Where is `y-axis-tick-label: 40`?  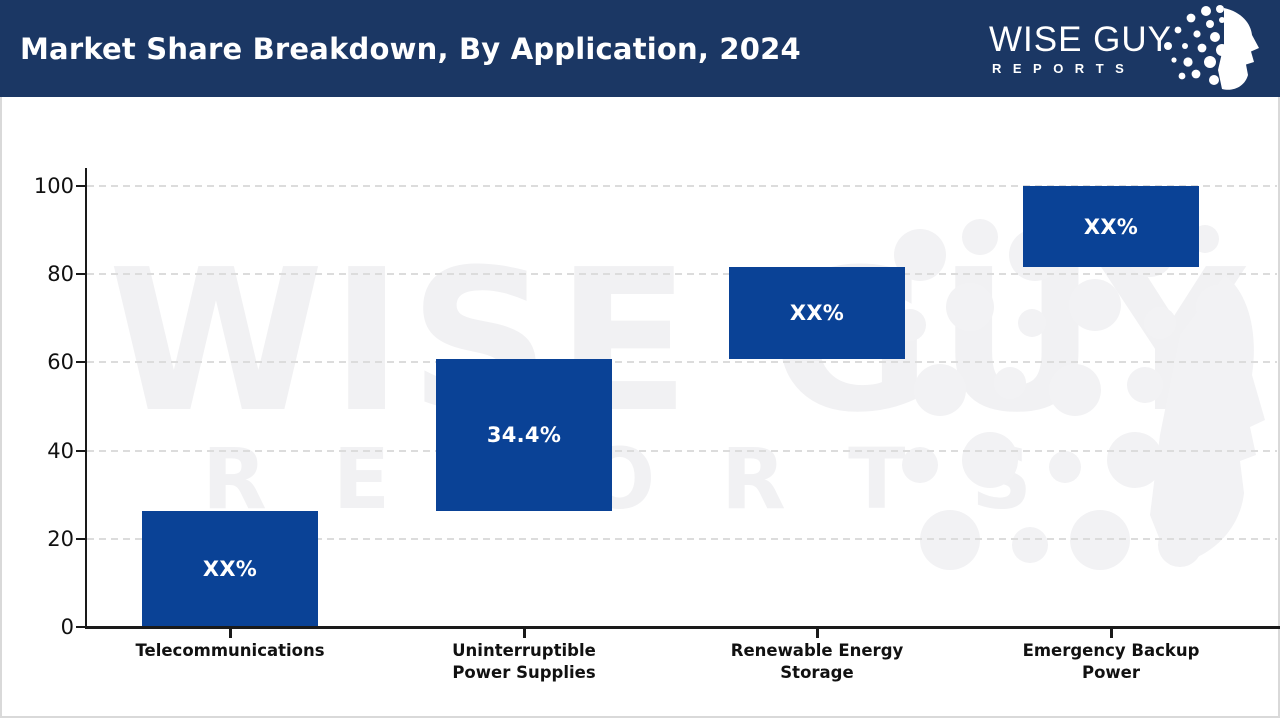 y-axis-tick-label: 40 is located at coordinates (60, 450).